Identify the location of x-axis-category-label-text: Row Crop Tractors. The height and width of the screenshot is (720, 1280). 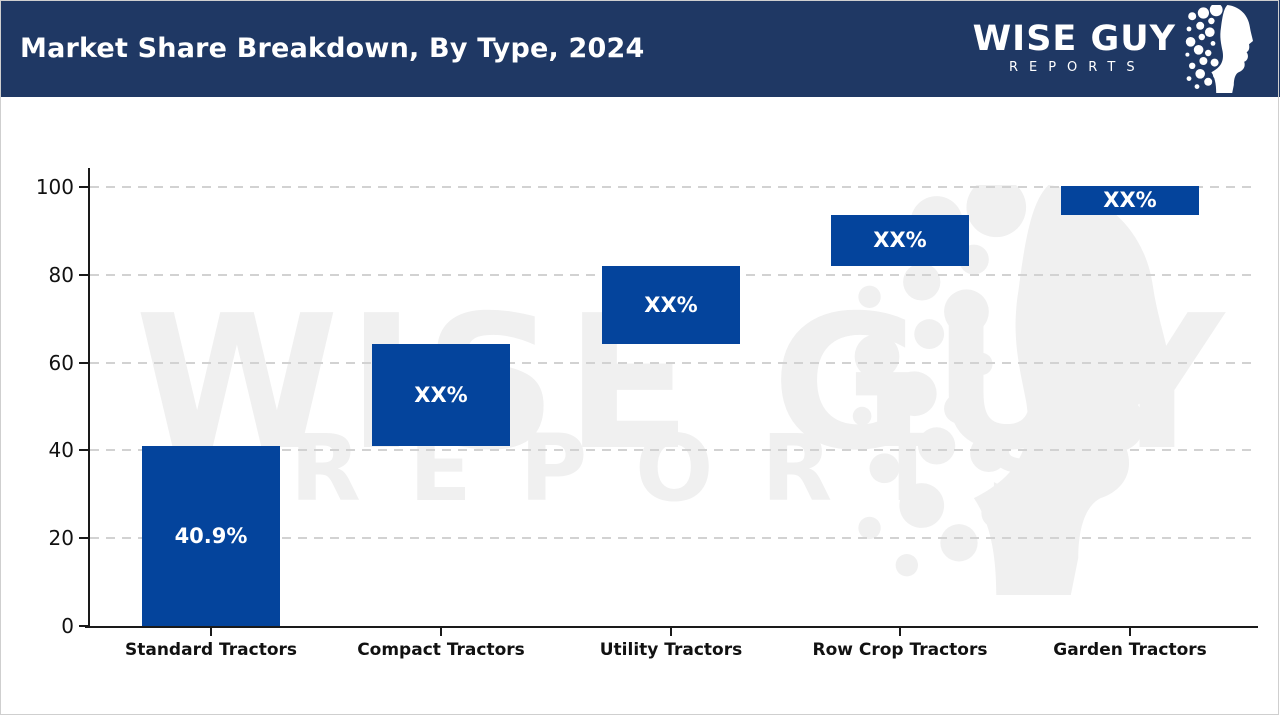
(900, 650).